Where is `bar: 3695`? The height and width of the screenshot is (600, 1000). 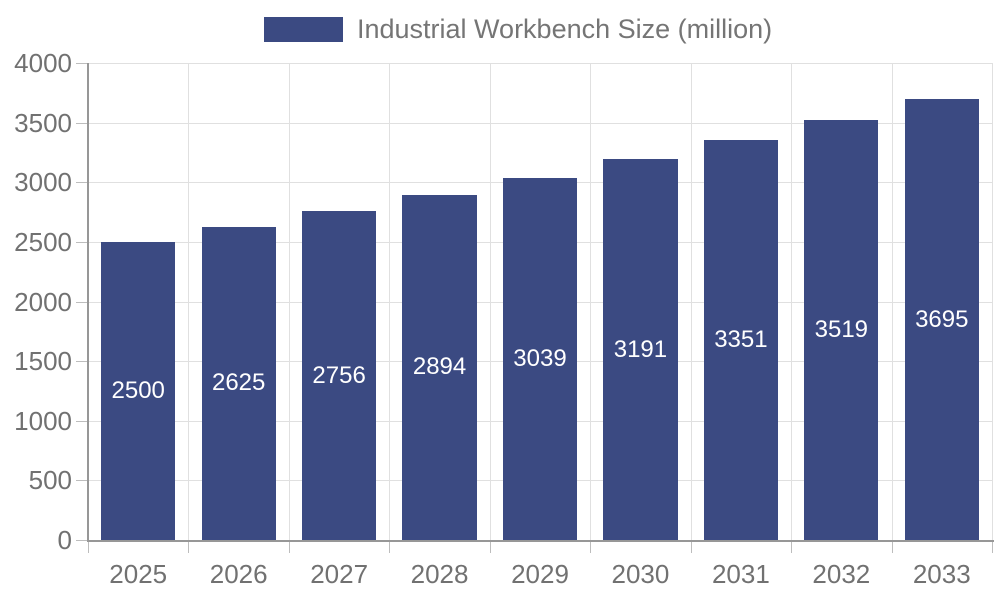 bar: 3695 is located at coordinates (941, 319).